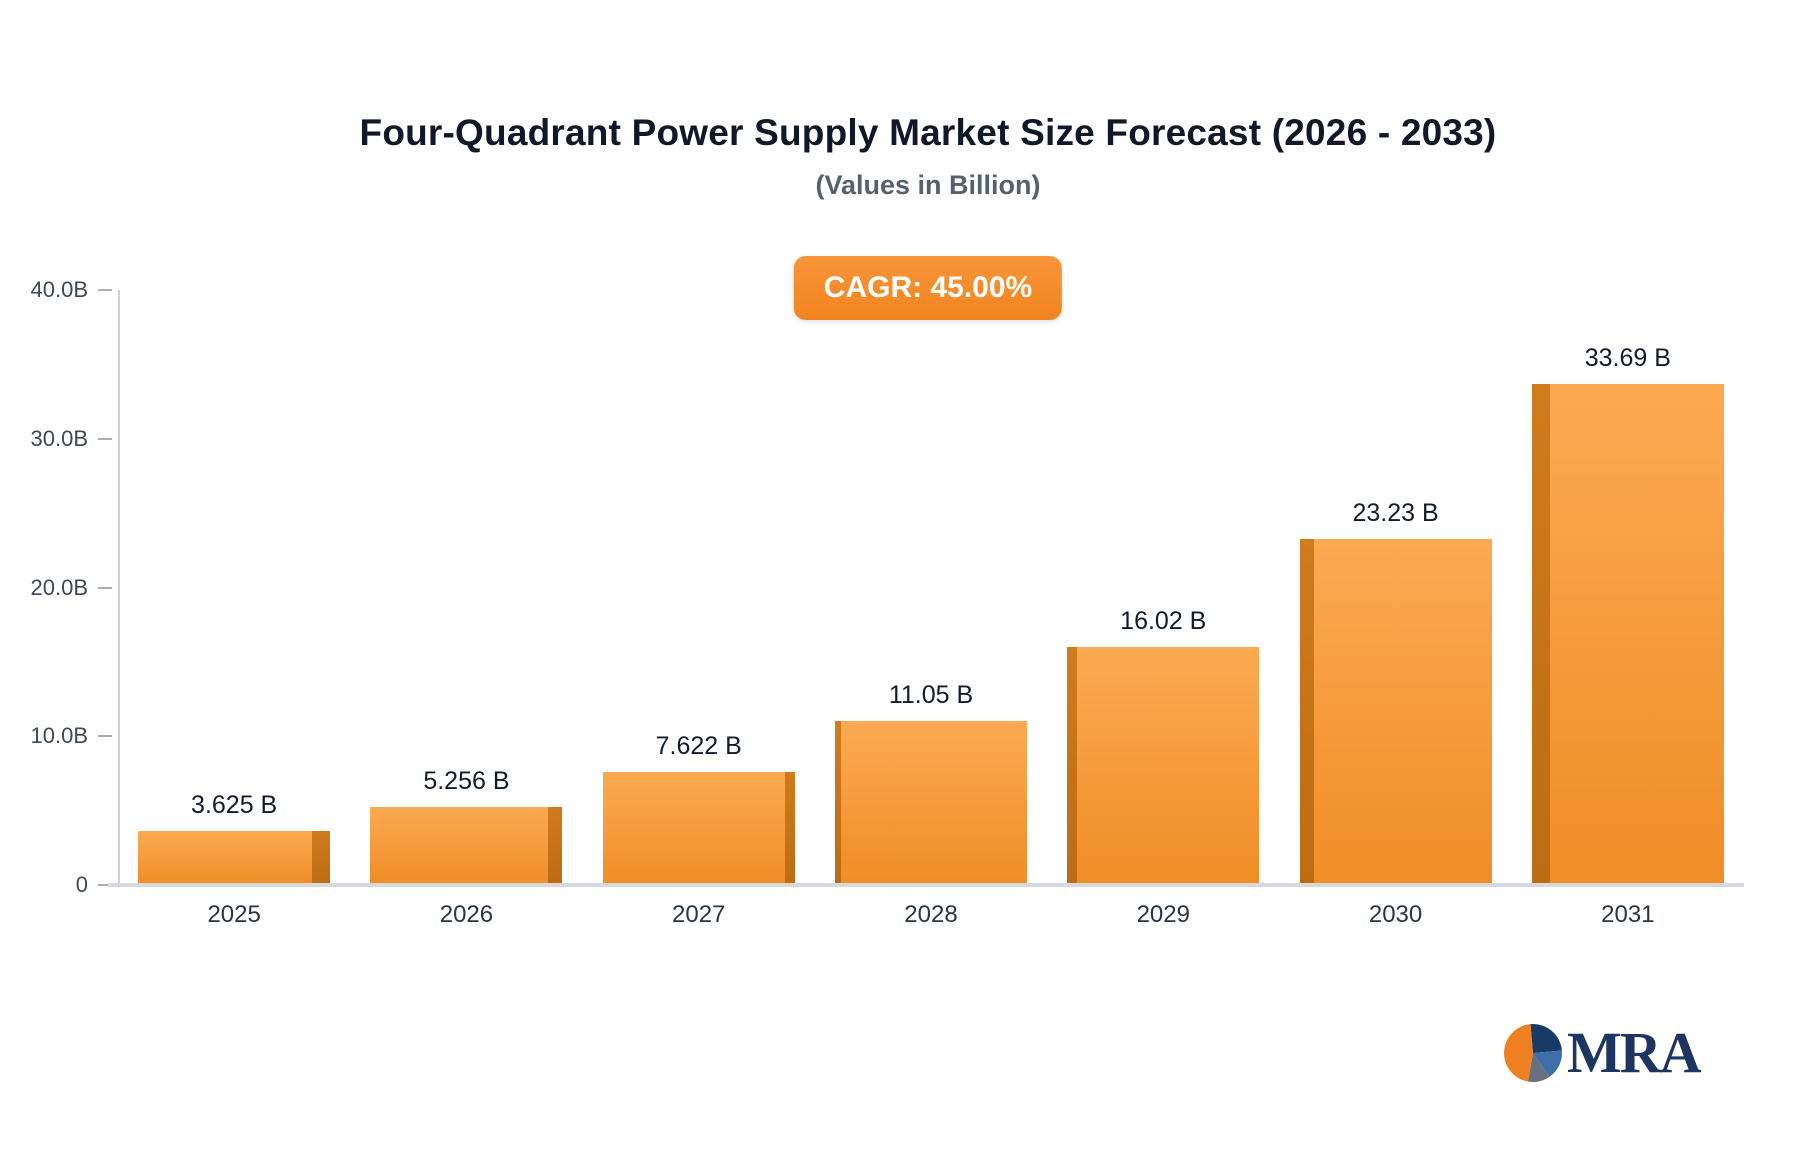 The image size is (1800, 1156). Describe the element at coordinates (1163, 587) in the screenshot. I see `bar-group: 16.02 B` at that location.